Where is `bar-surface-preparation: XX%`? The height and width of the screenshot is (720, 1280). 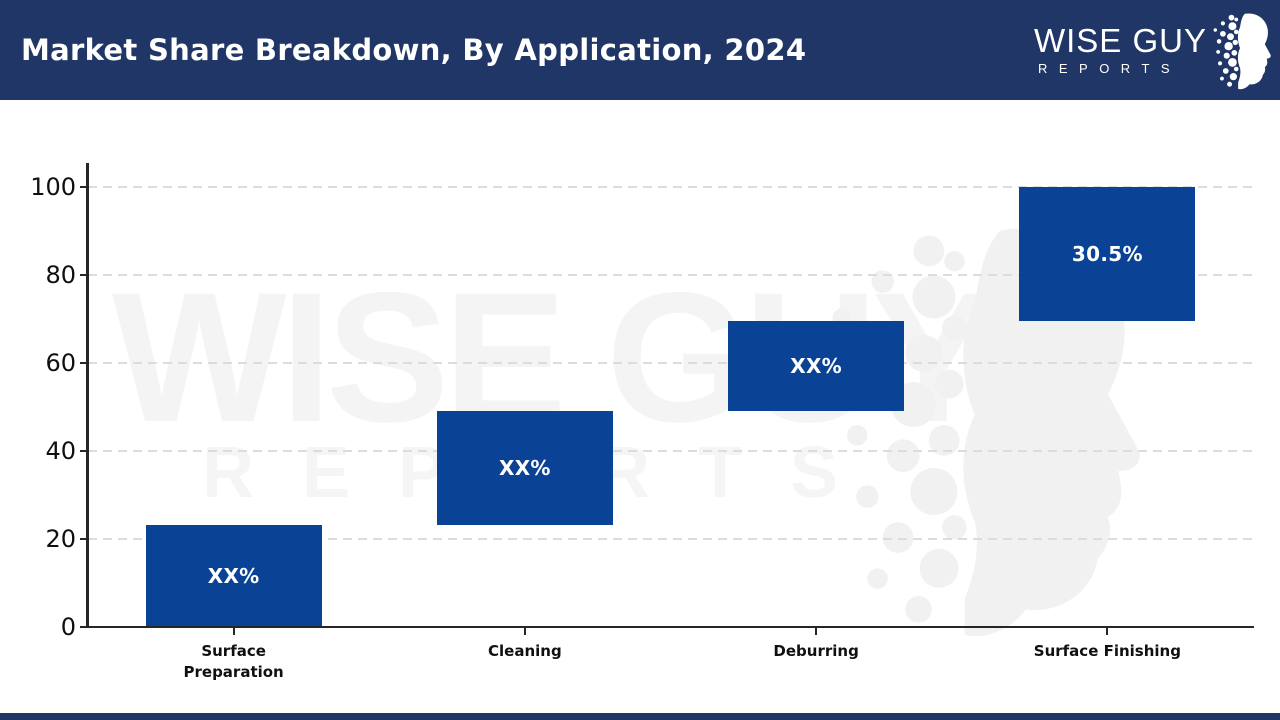
bar-surface-preparation: XX% is located at coordinates (233, 575).